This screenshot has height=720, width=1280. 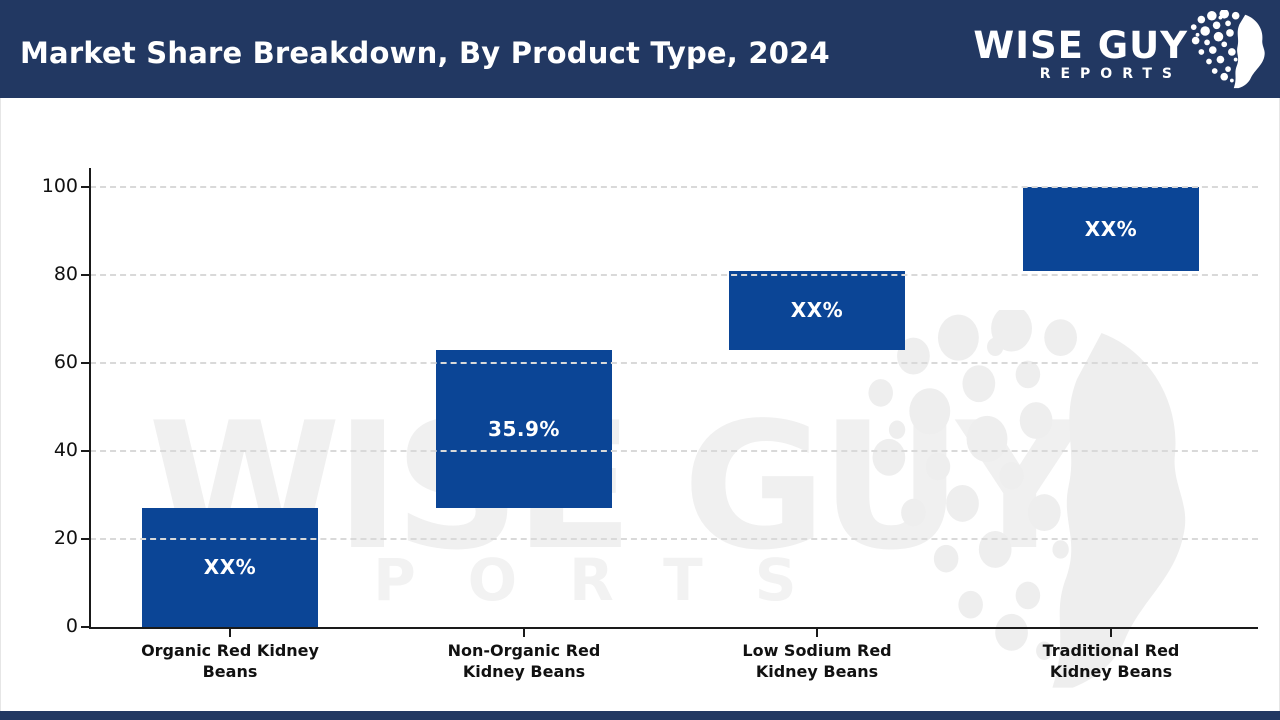 What do you see at coordinates (65, 362) in the screenshot?
I see `y-axis-tick-label: 60` at bounding box center [65, 362].